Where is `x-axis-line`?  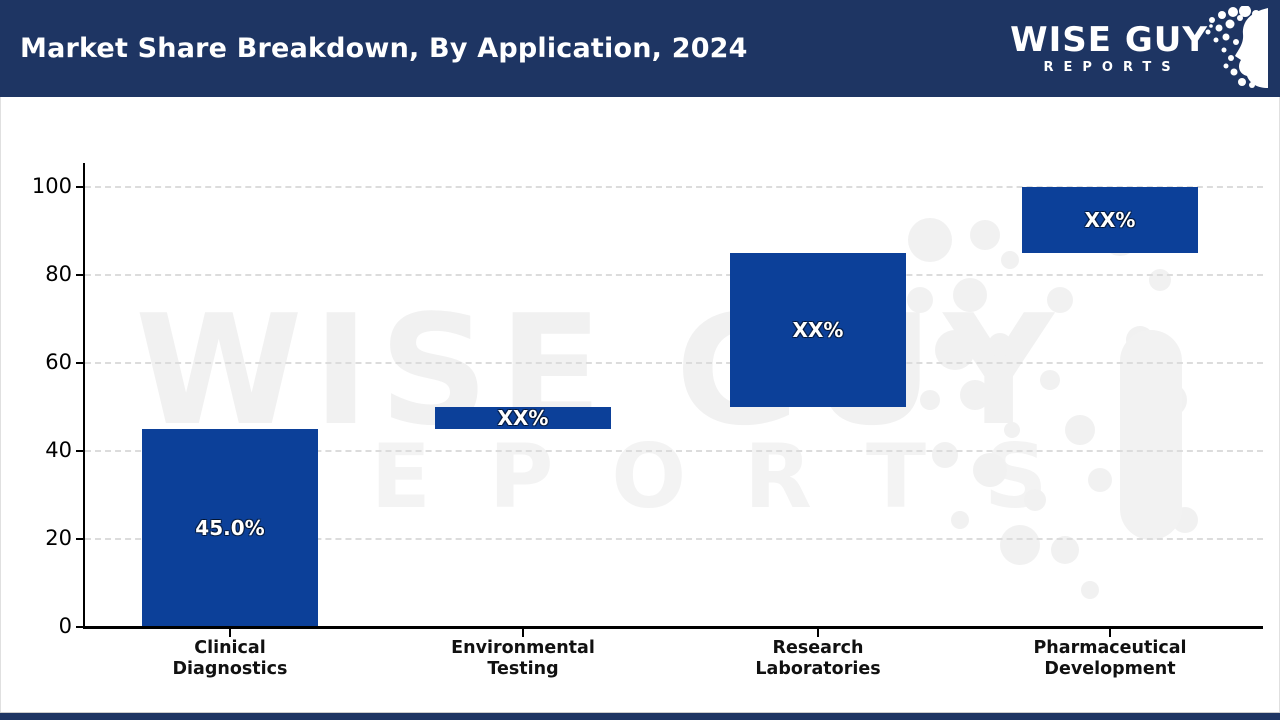
x-axis-line is located at coordinates (673, 627).